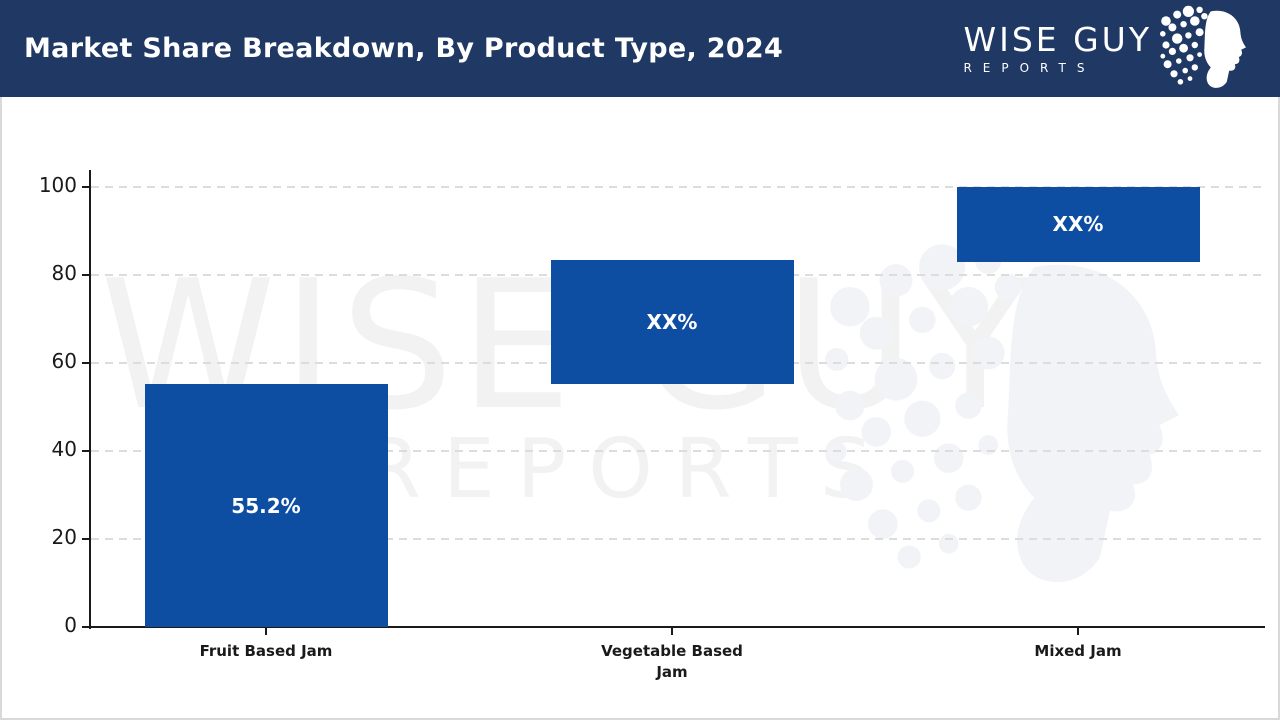  I want to click on bar-value-label: 55.2%, so click(266, 505).